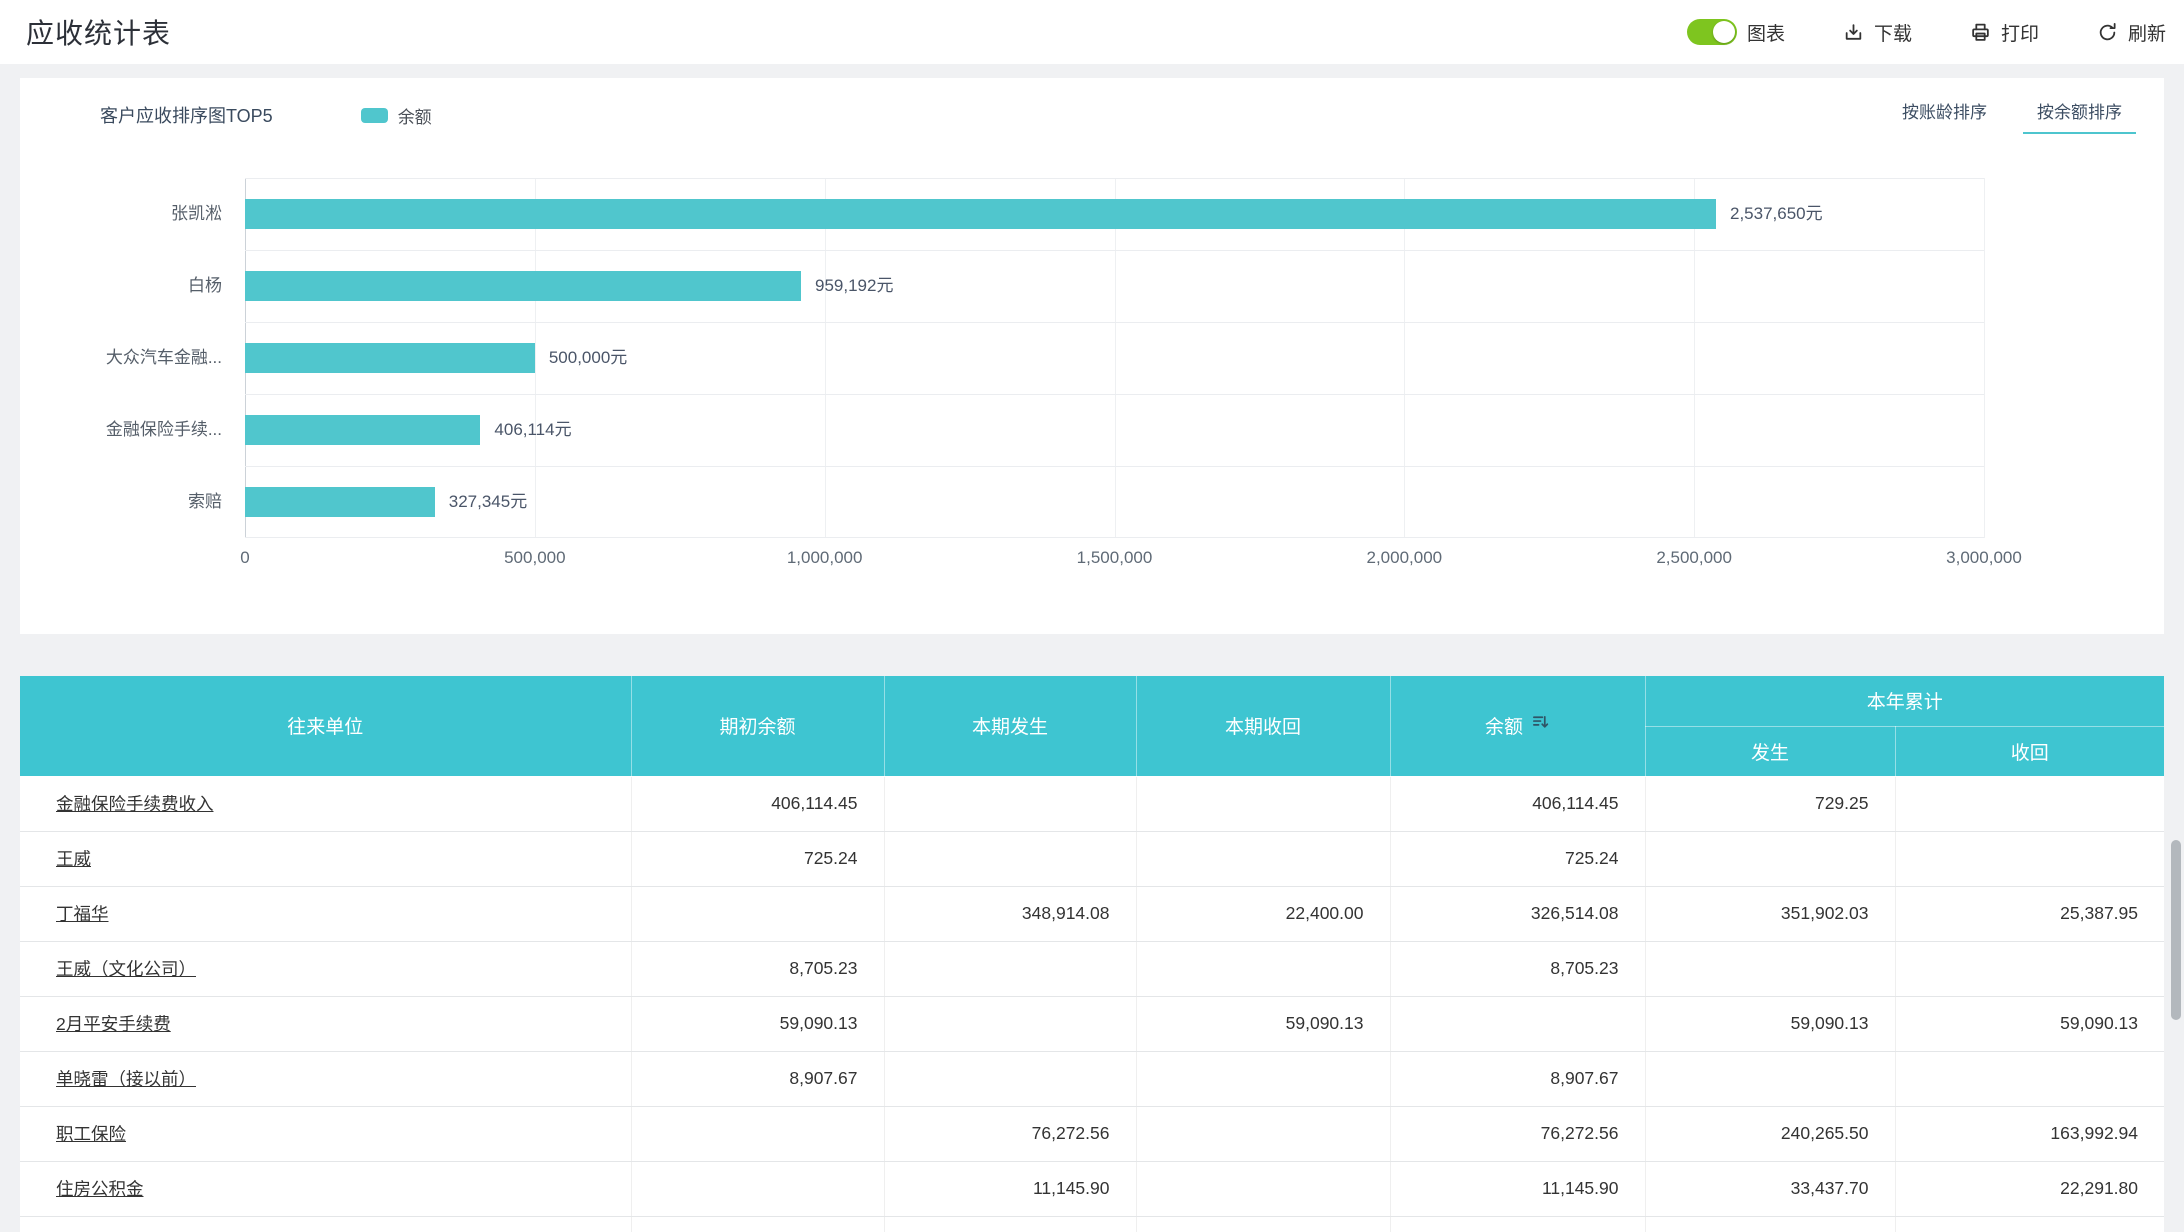  Describe the element at coordinates (1770, 1134) in the screenshot. I see `amount-cell: 240,265.50` at that location.